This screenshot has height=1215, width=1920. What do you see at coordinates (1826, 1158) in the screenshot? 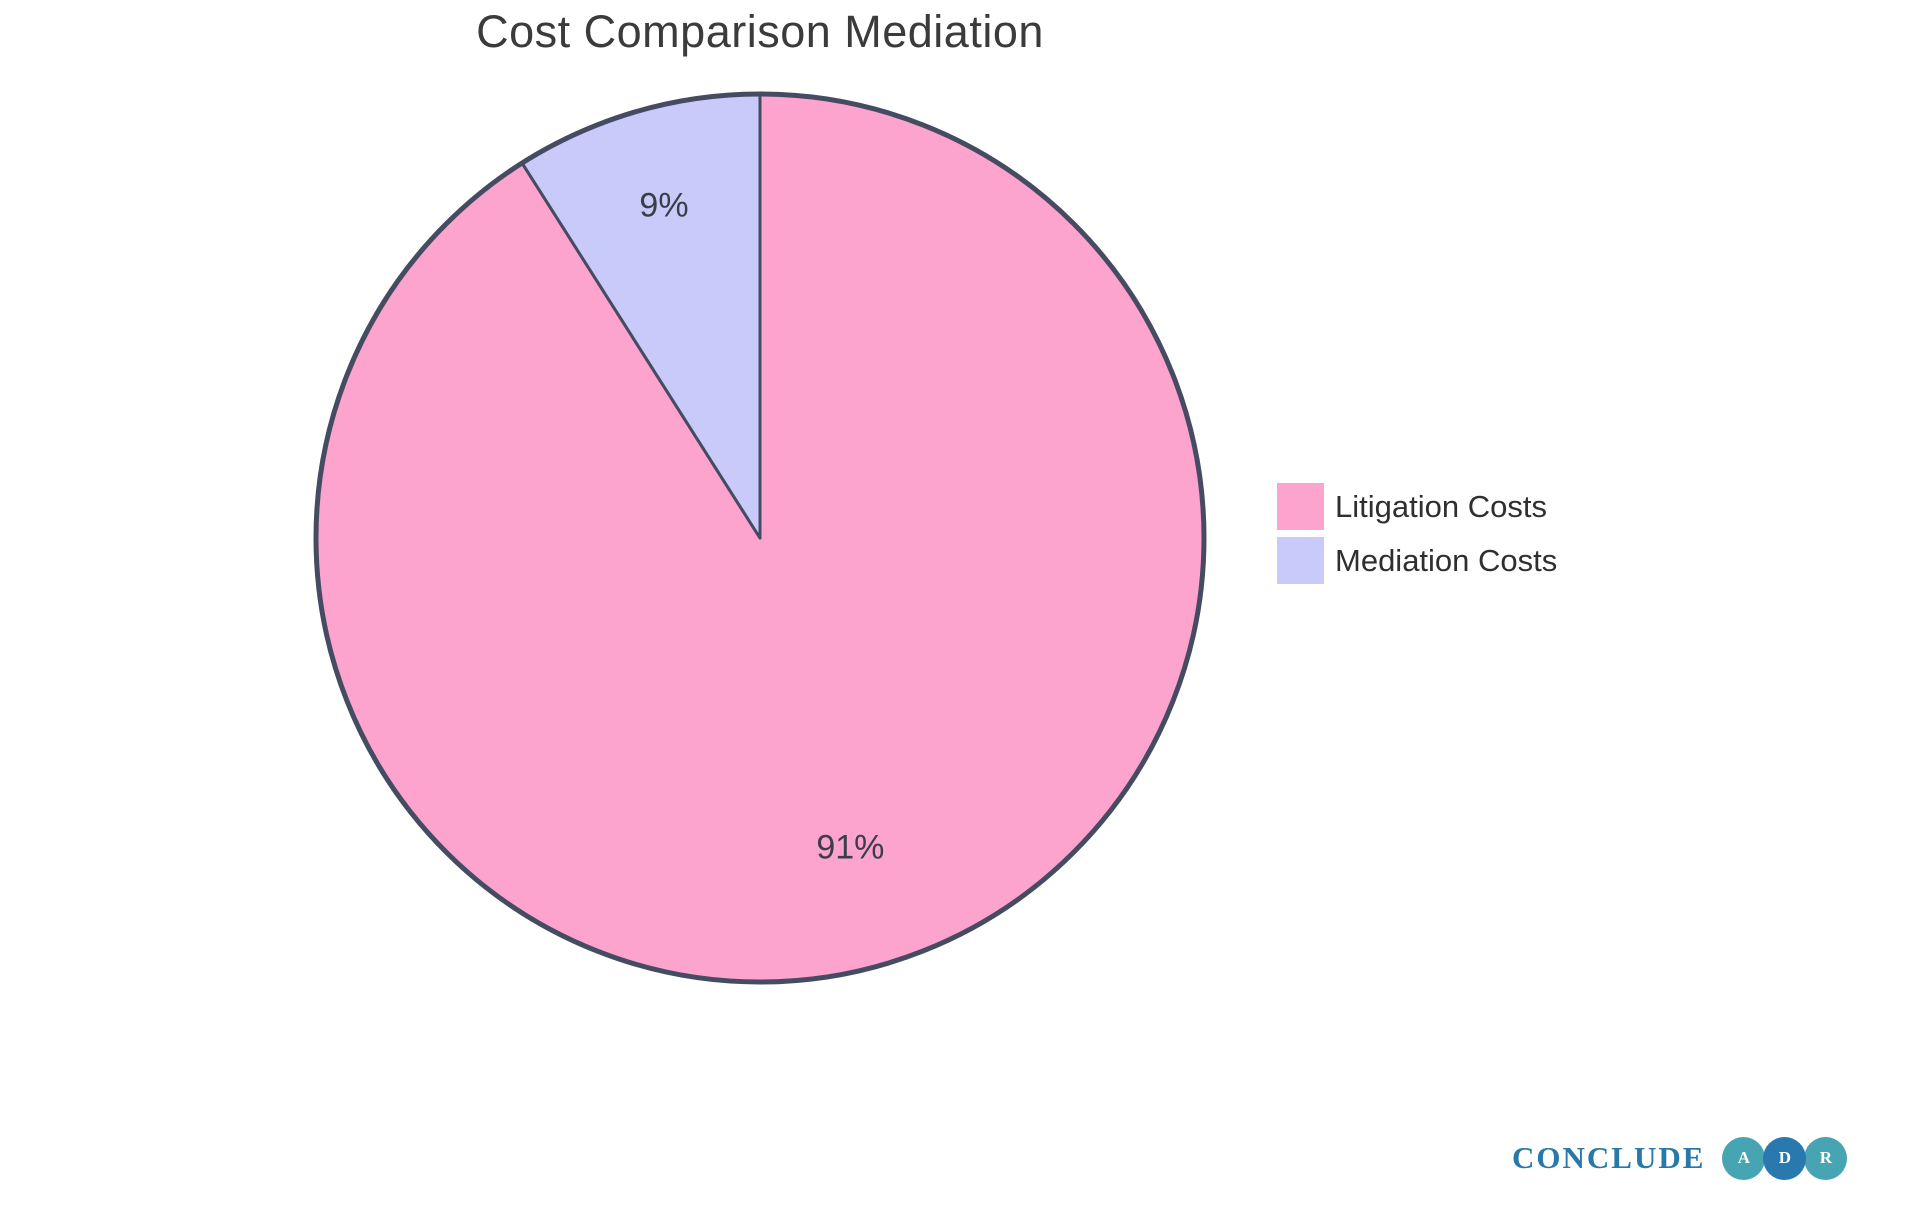
I see `brand-badge-r: R` at bounding box center [1826, 1158].